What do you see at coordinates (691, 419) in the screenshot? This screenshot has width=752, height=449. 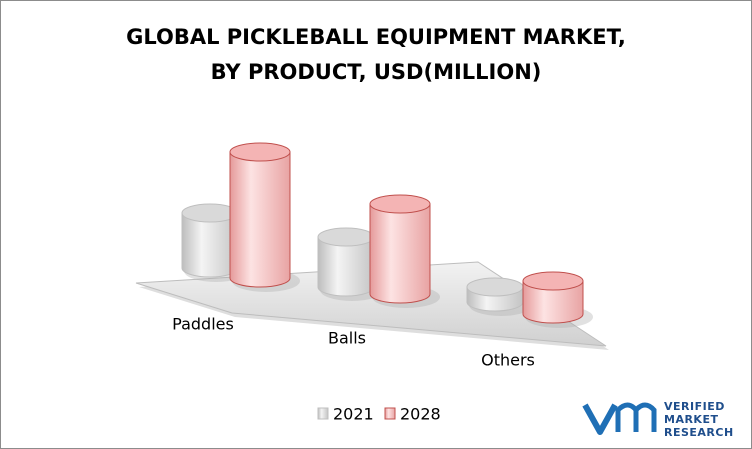 I see `logo-text: MARKET` at bounding box center [691, 419].